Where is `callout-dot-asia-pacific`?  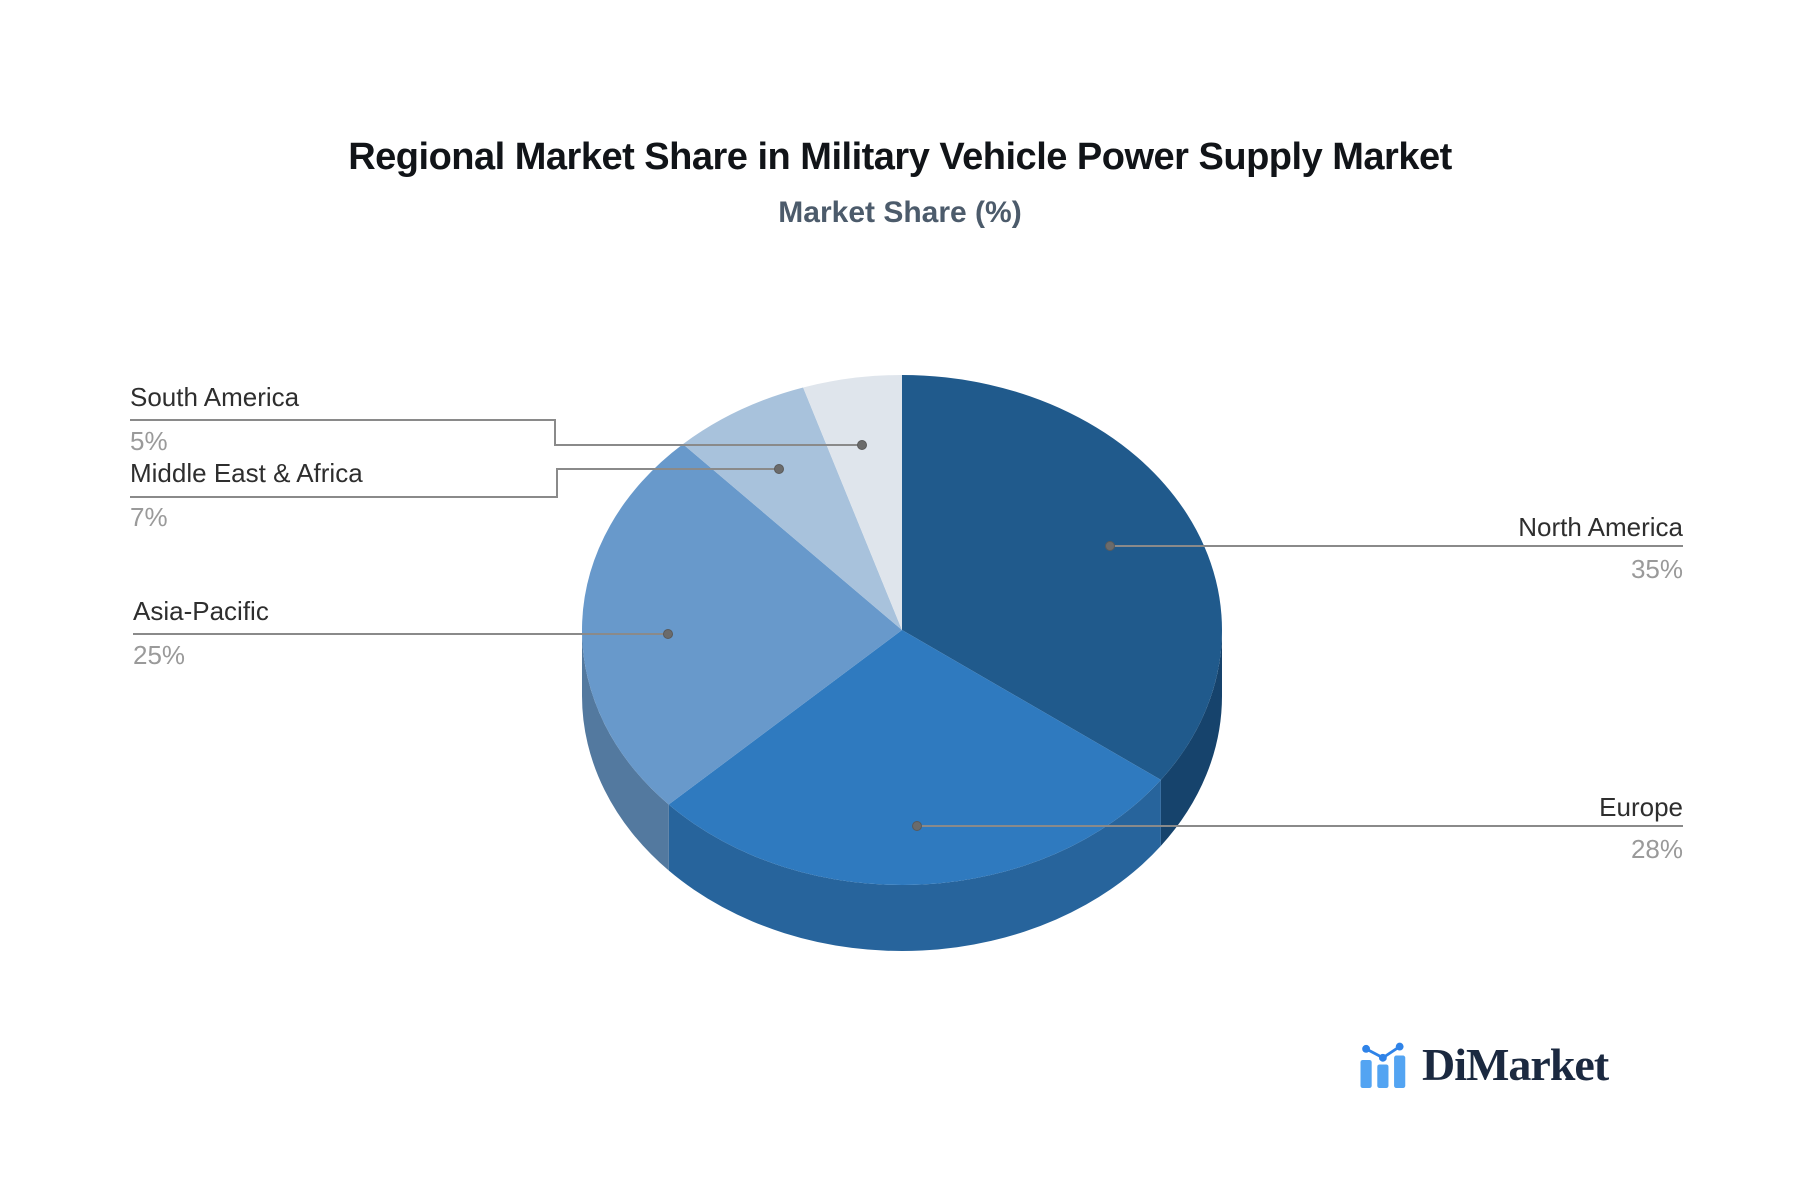
callout-dot-asia-pacific is located at coordinates (668, 634).